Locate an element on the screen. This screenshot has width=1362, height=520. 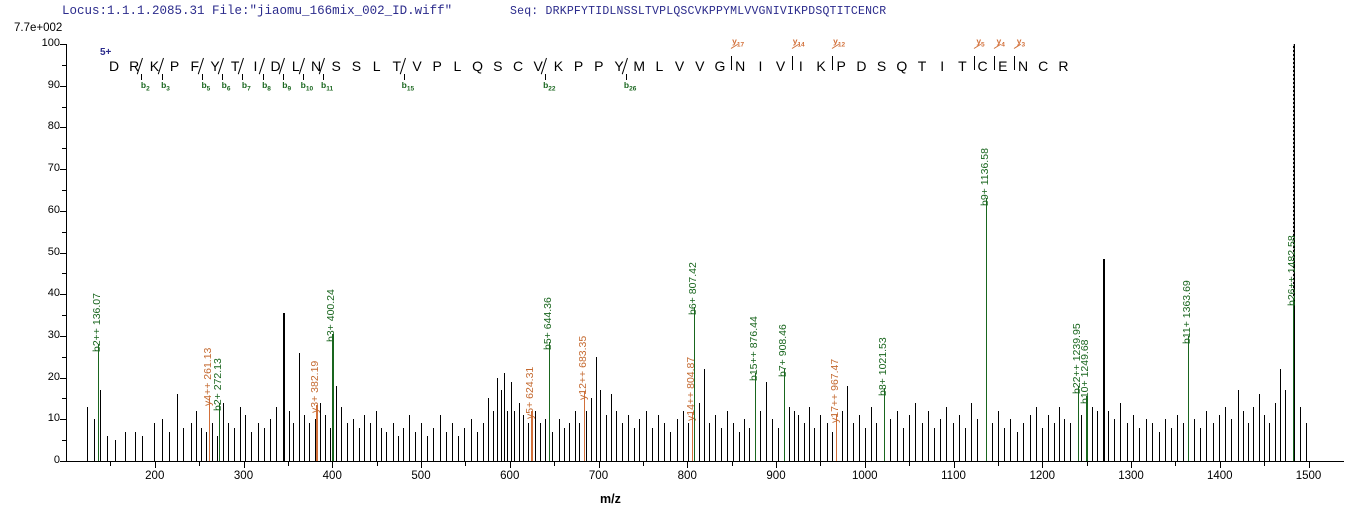
x-tick-label: 700 is located at coordinates (598, 476).